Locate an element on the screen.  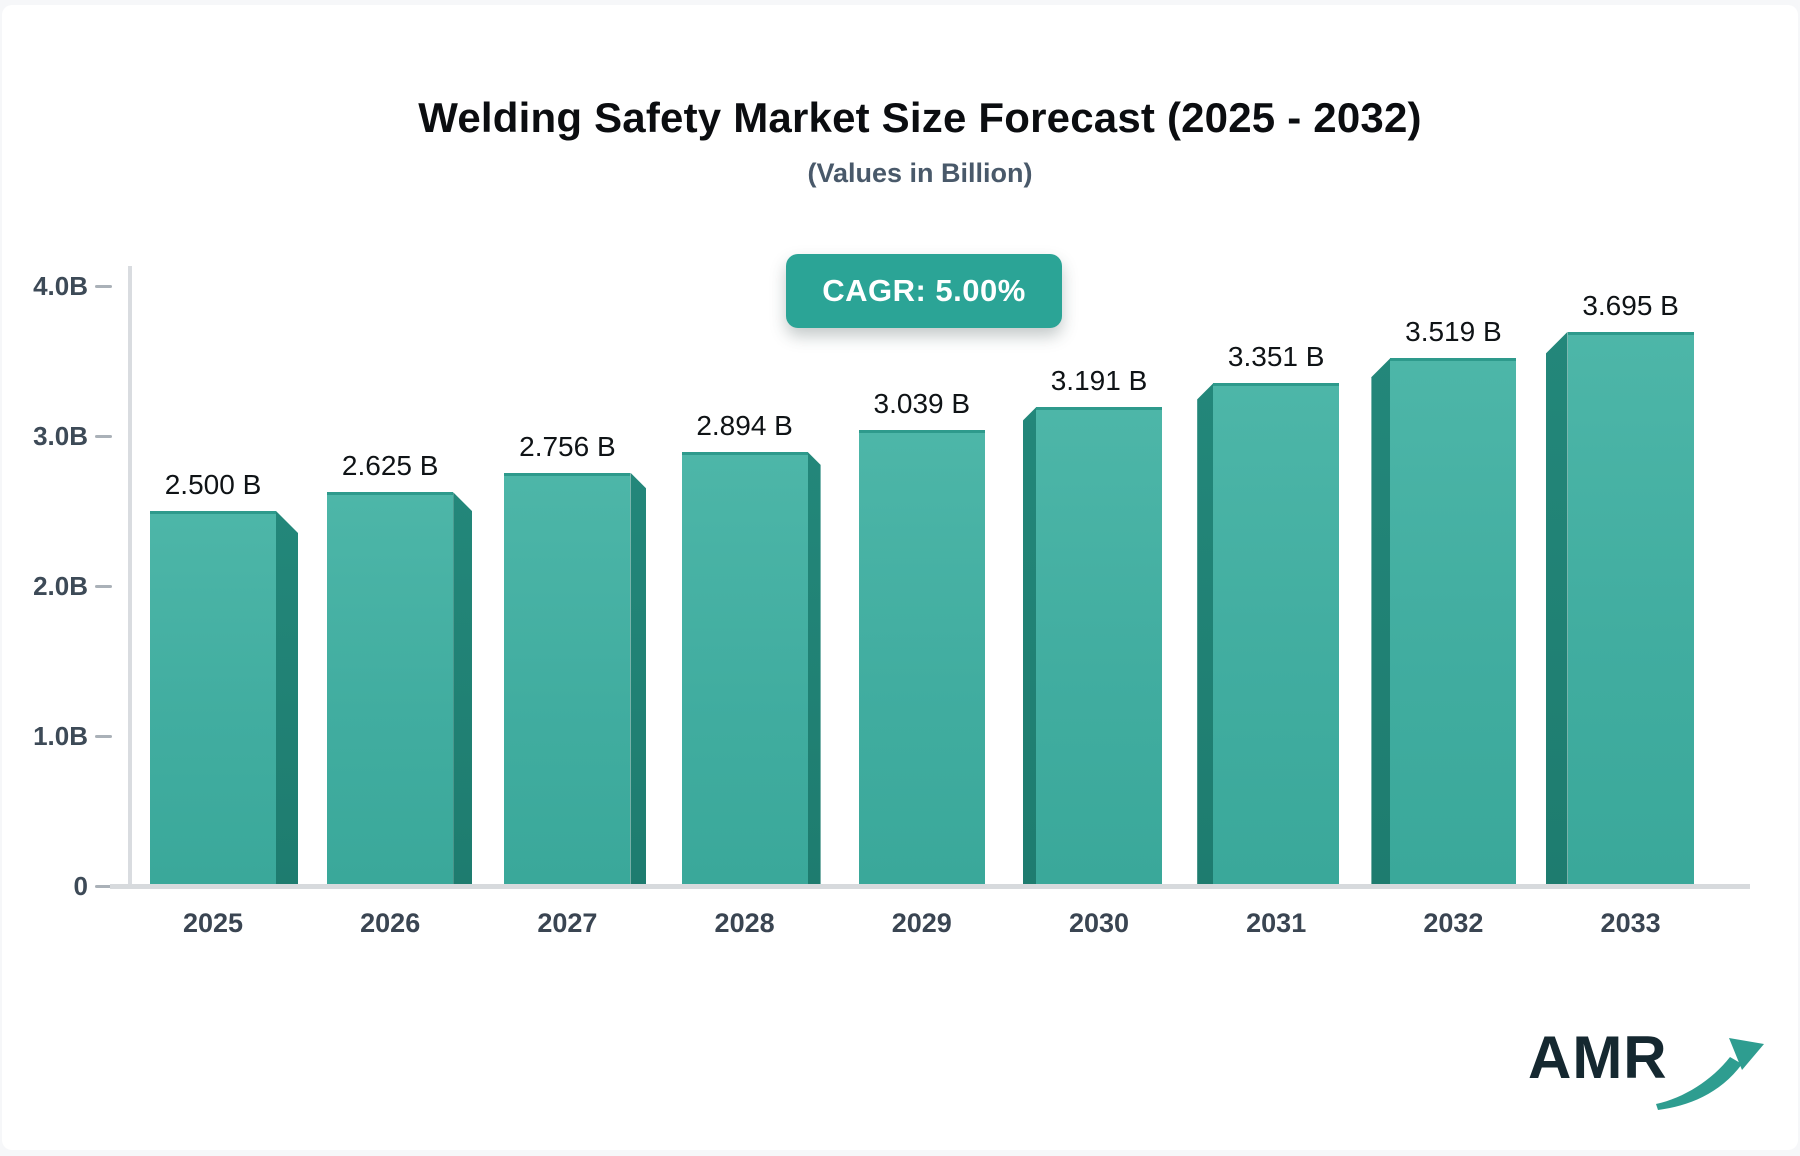
bar-value-label-2027: 2.756 B is located at coordinates (567, 446).